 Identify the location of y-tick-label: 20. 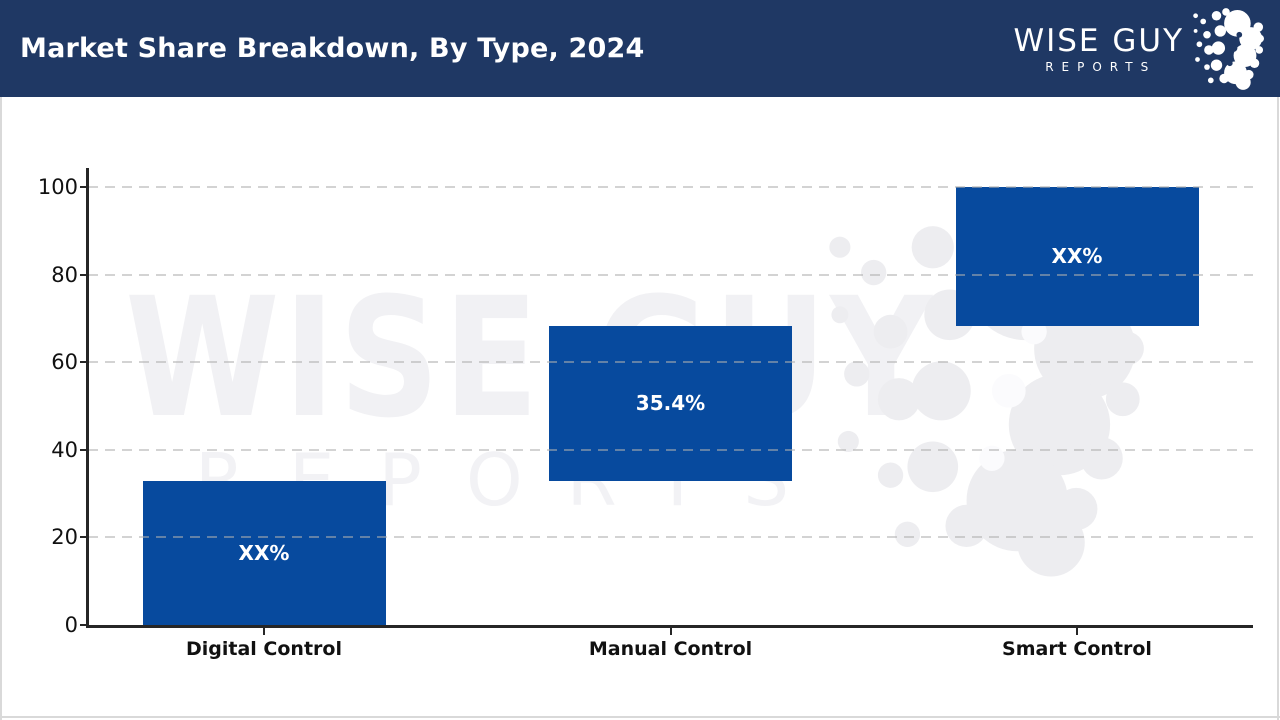
(64, 537).